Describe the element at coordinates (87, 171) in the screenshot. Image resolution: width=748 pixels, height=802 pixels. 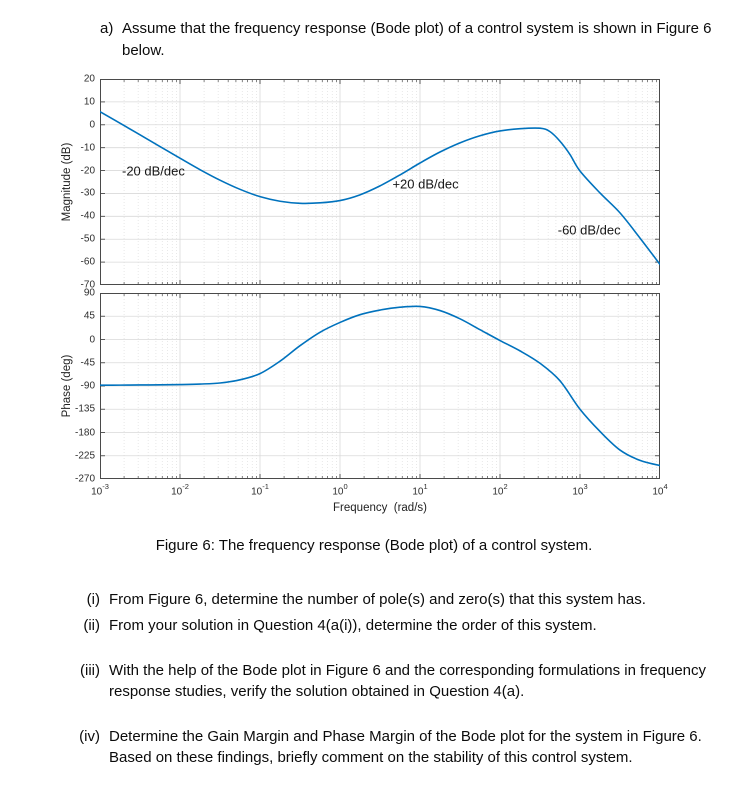
I see `y-tick-label: -20` at that location.